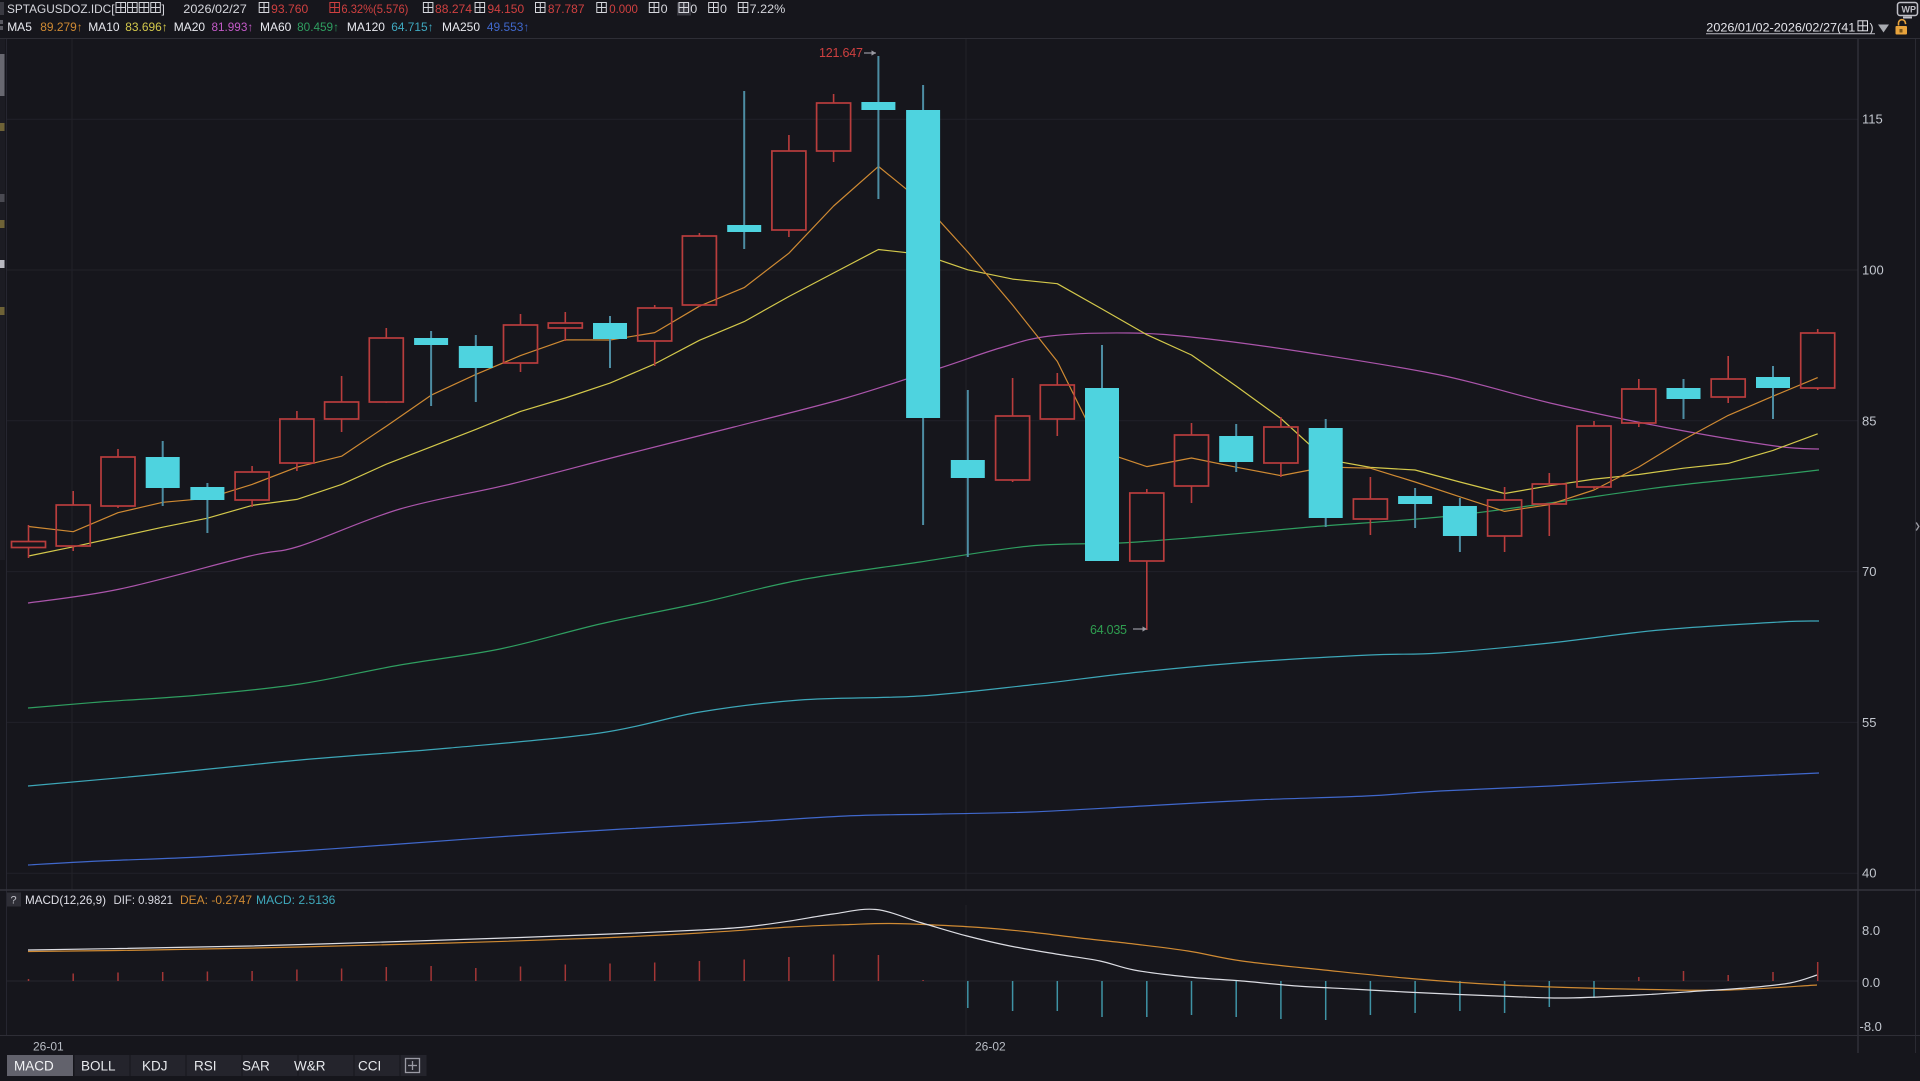 Image resolution: width=1920 pixels, height=1081 pixels. Describe the element at coordinates (276, 27) in the screenshot. I see `svg-text: MA60` at that location.